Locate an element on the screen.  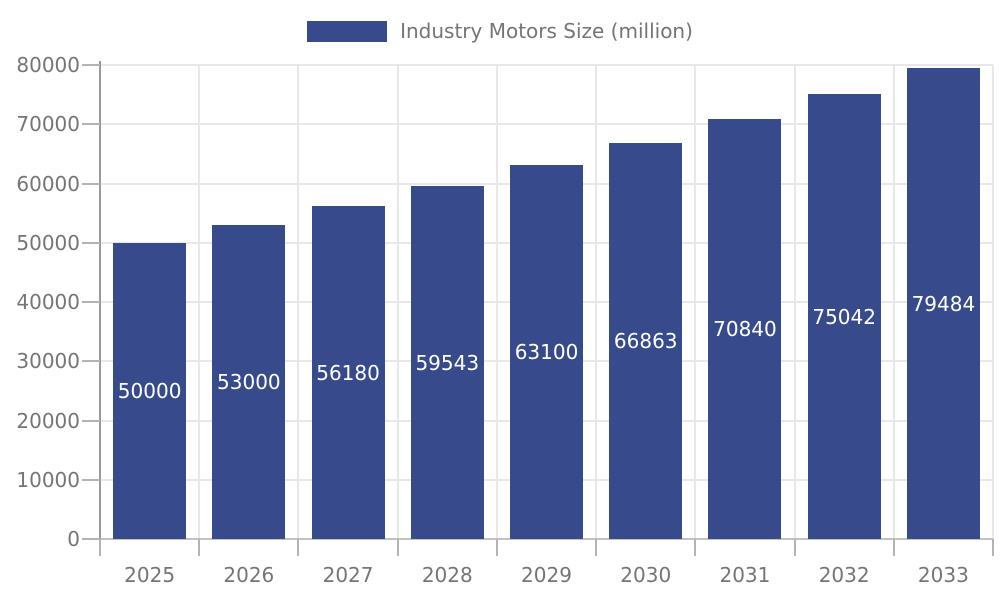
x-tick-label: 2030 is located at coordinates (646, 575).